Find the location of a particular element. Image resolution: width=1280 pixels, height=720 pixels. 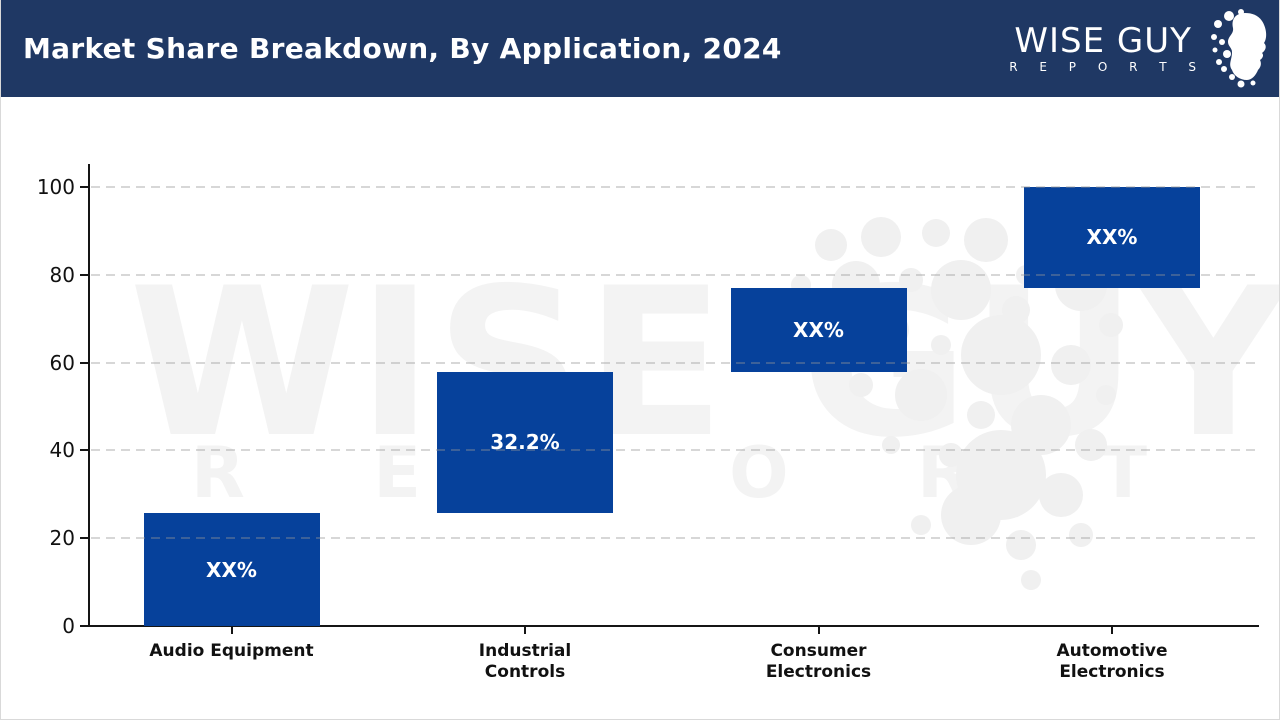

y-axis-tick-label: 20 is located at coordinates (62, 538).